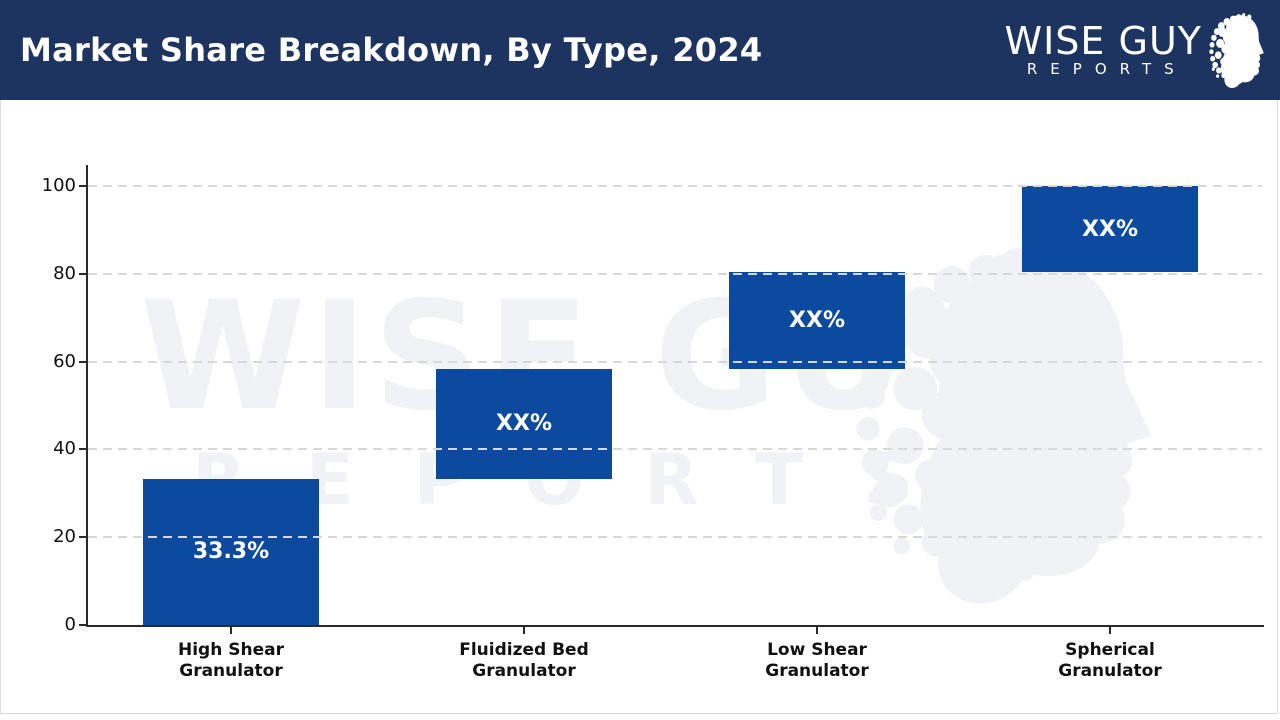 The height and width of the screenshot is (720, 1280). Describe the element at coordinates (675, 626) in the screenshot. I see `x-axis-line` at that location.